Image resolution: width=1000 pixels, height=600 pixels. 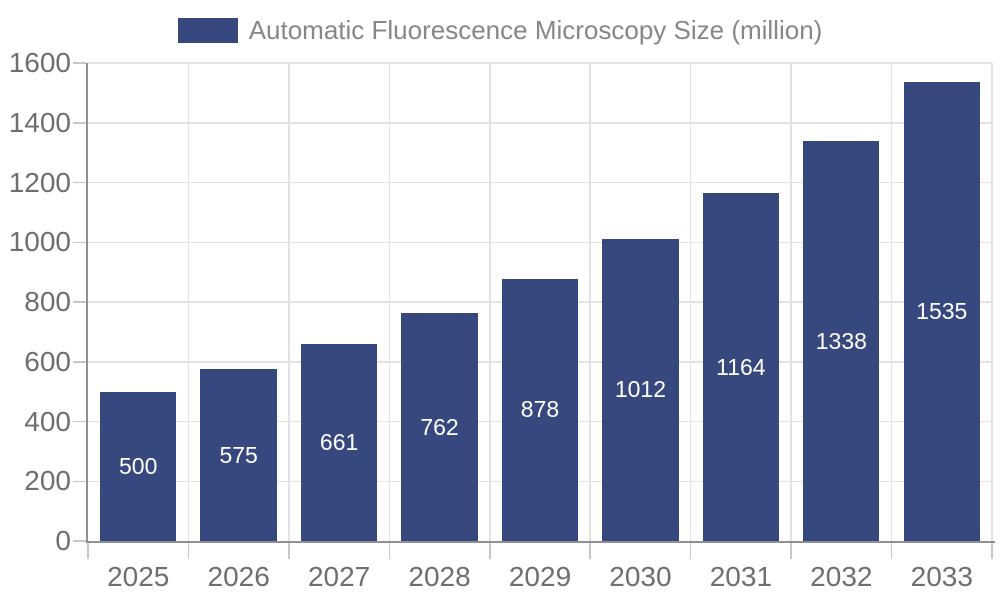 What do you see at coordinates (87, 303) in the screenshot?
I see `y-axis-line` at bounding box center [87, 303].